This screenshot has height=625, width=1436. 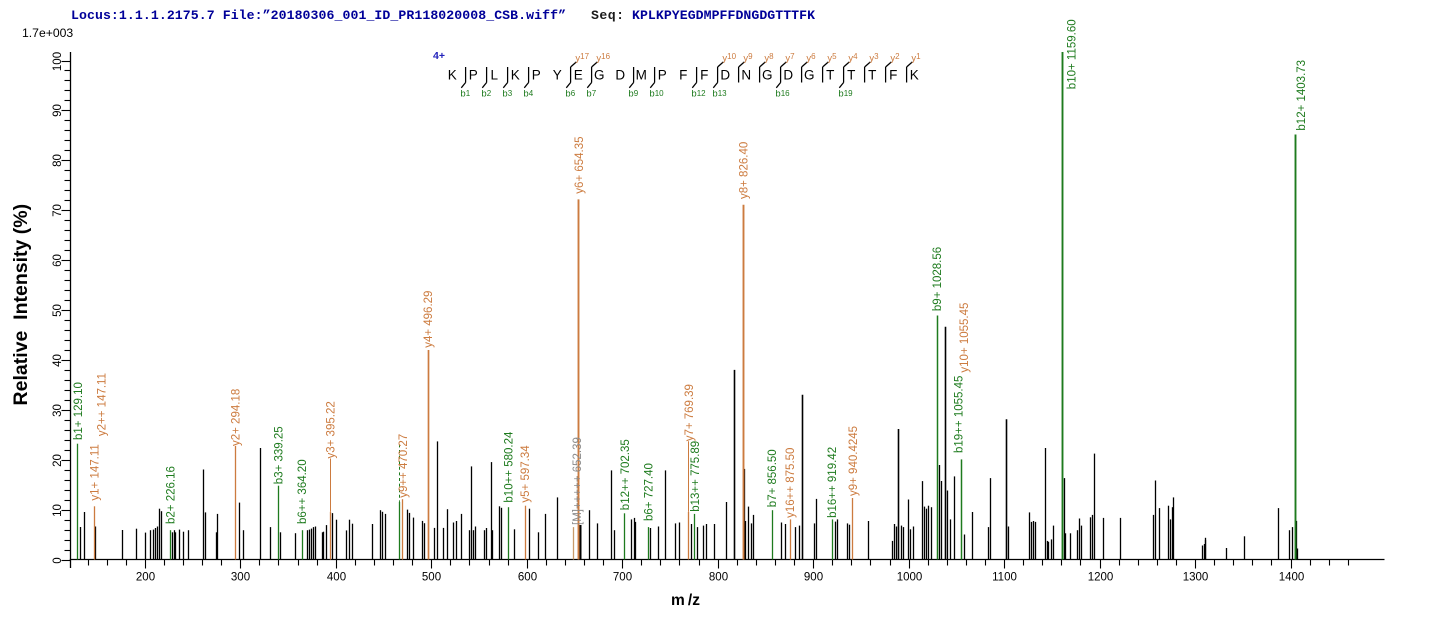 I want to click on svg-text: y6, so click(x=811, y=58).